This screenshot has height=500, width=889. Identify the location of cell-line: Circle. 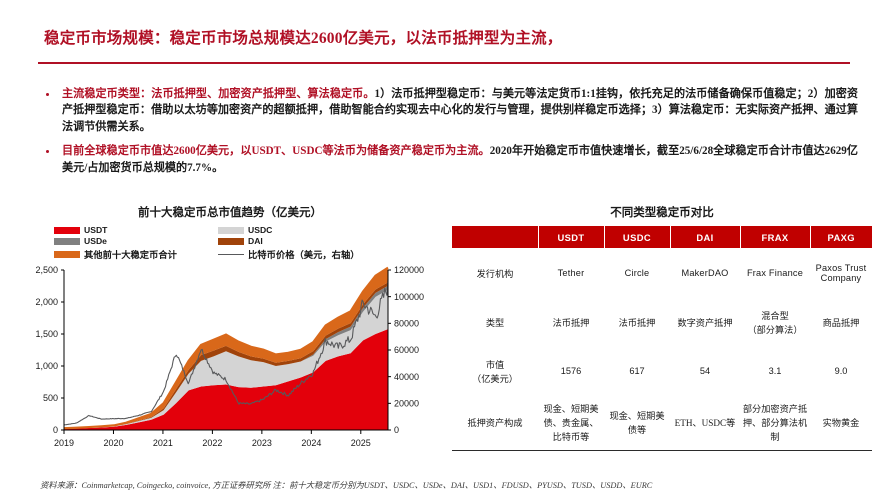
(637, 272).